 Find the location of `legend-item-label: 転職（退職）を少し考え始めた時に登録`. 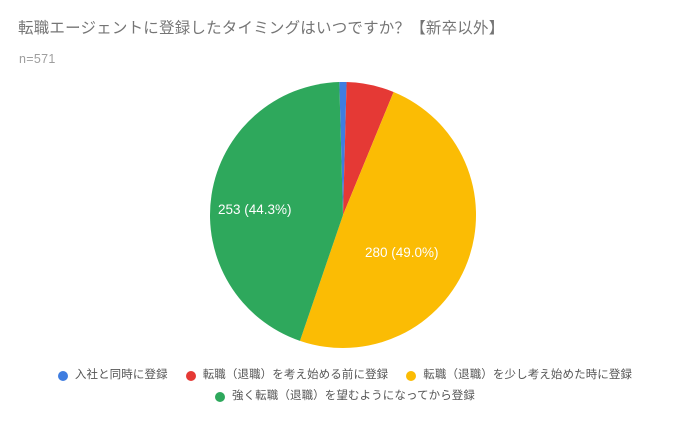

legend-item-label: 転職（退職）を少し考え始めた時に登録 is located at coordinates (528, 374).